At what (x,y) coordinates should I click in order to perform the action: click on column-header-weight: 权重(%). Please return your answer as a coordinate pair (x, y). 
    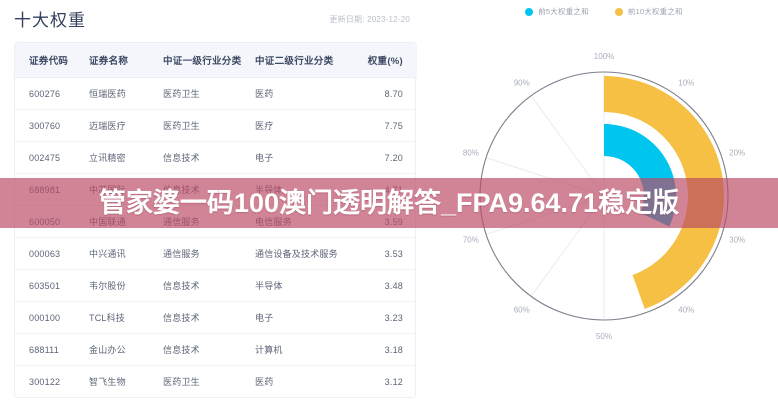
    Looking at the image, I should click on (386, 60).